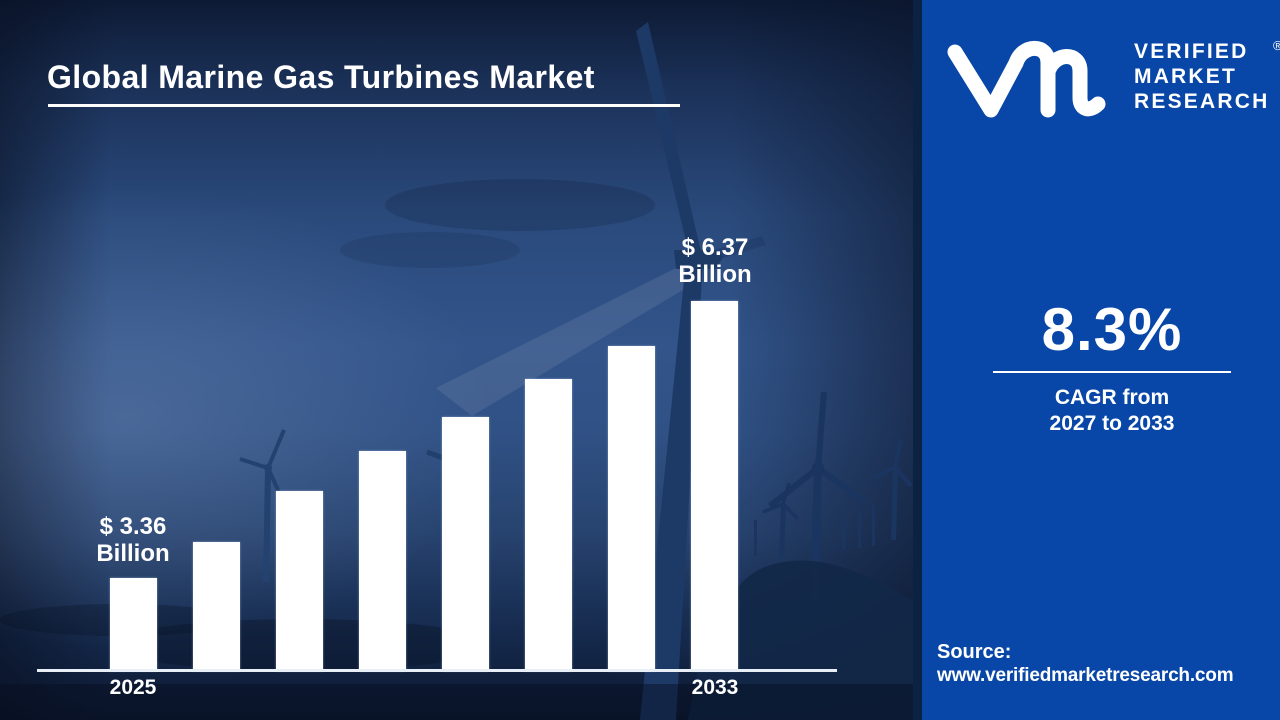 This screenshot has height=720, width=1280. I want to click on title-underline, so click(364, 105).